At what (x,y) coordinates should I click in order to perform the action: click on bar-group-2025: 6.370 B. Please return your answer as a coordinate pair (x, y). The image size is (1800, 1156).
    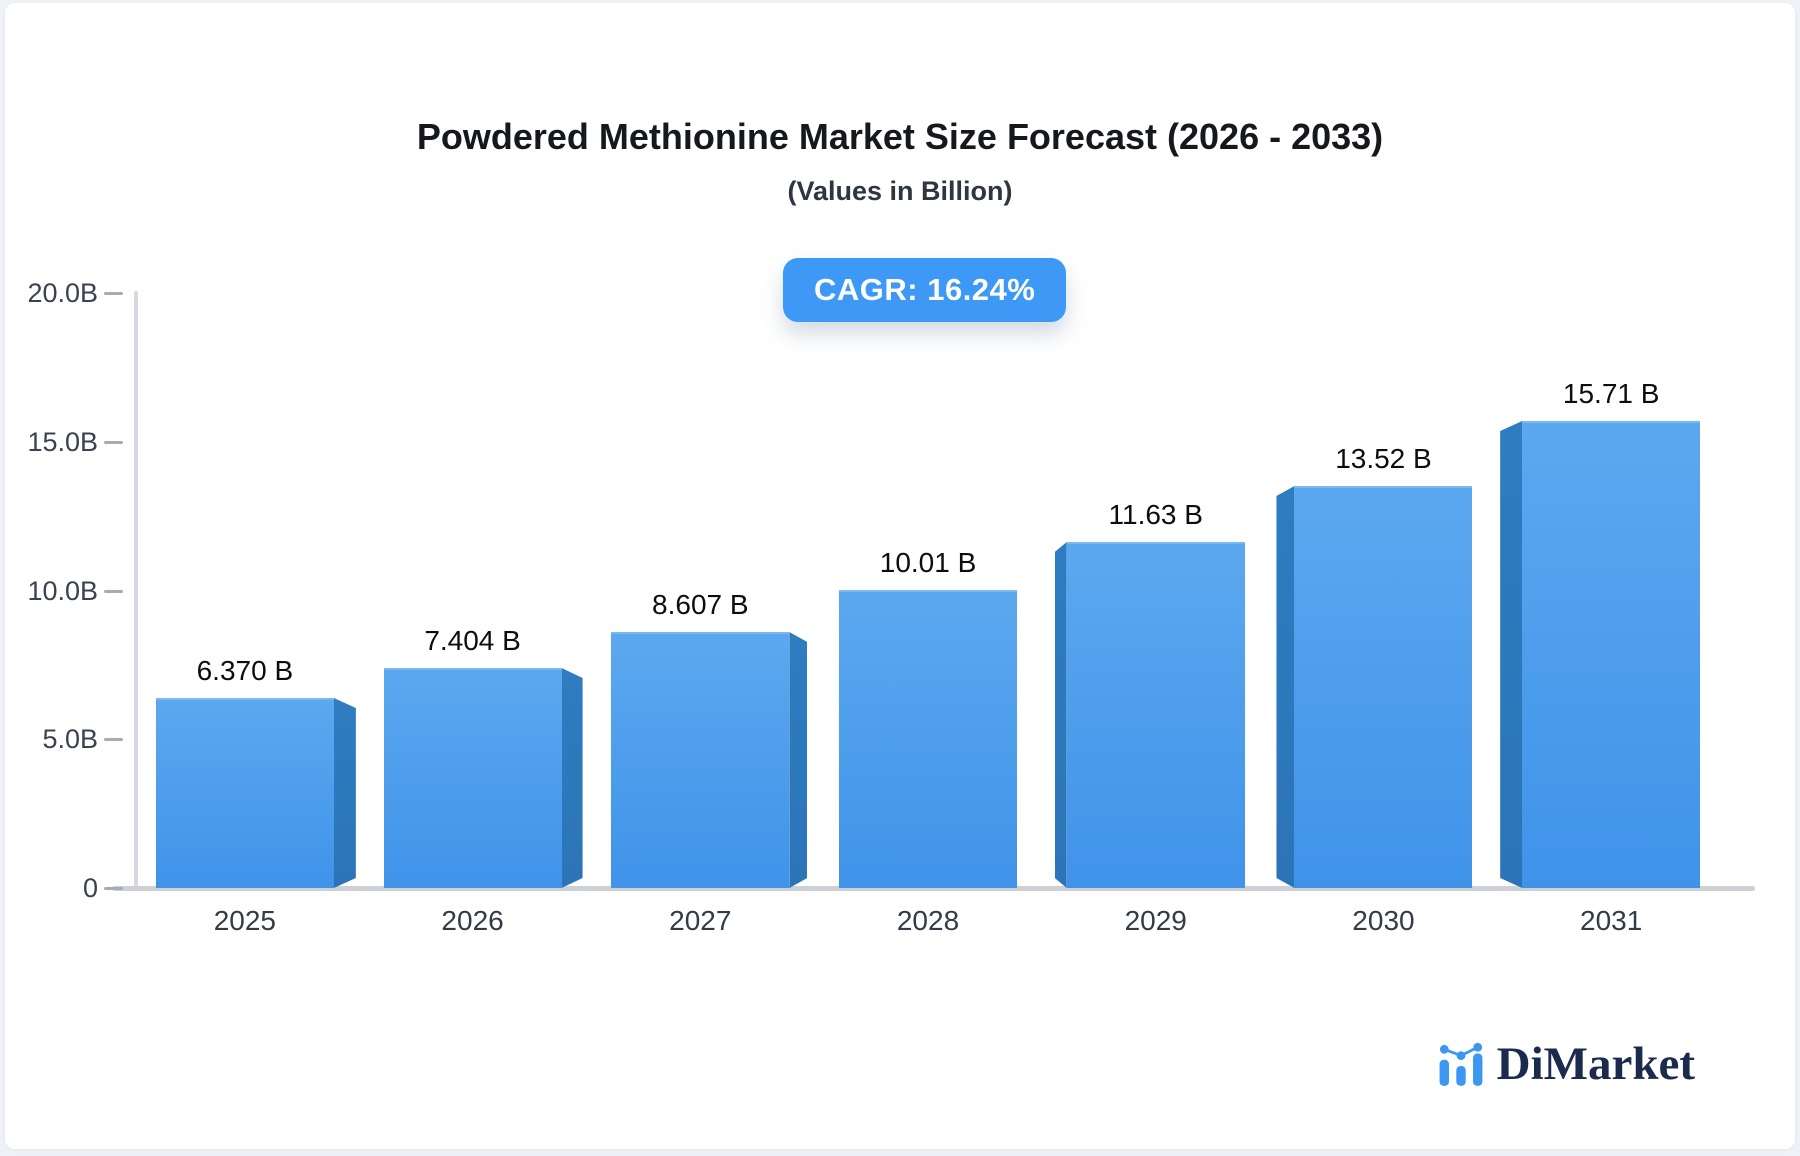
    Looking at the image, I should click on (245, 590).